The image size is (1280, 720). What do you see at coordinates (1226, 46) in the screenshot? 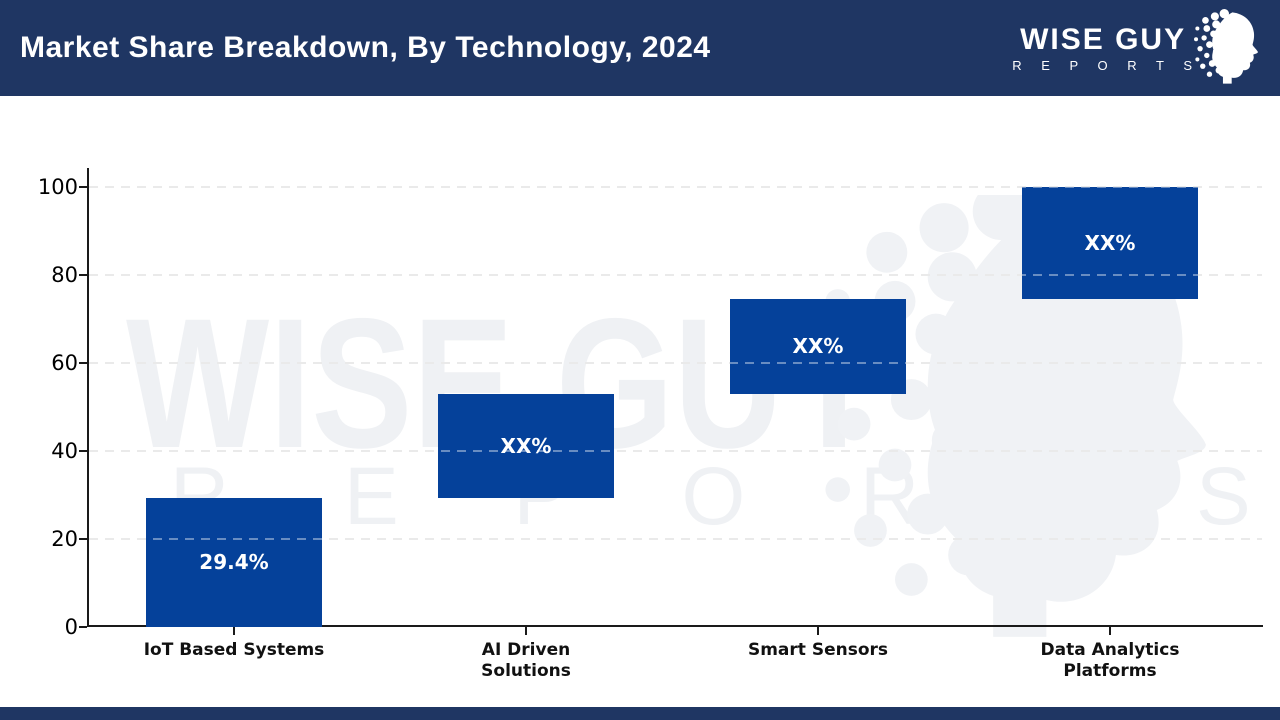
I see `brand-head-icon` at bounding box center [1226, 46].